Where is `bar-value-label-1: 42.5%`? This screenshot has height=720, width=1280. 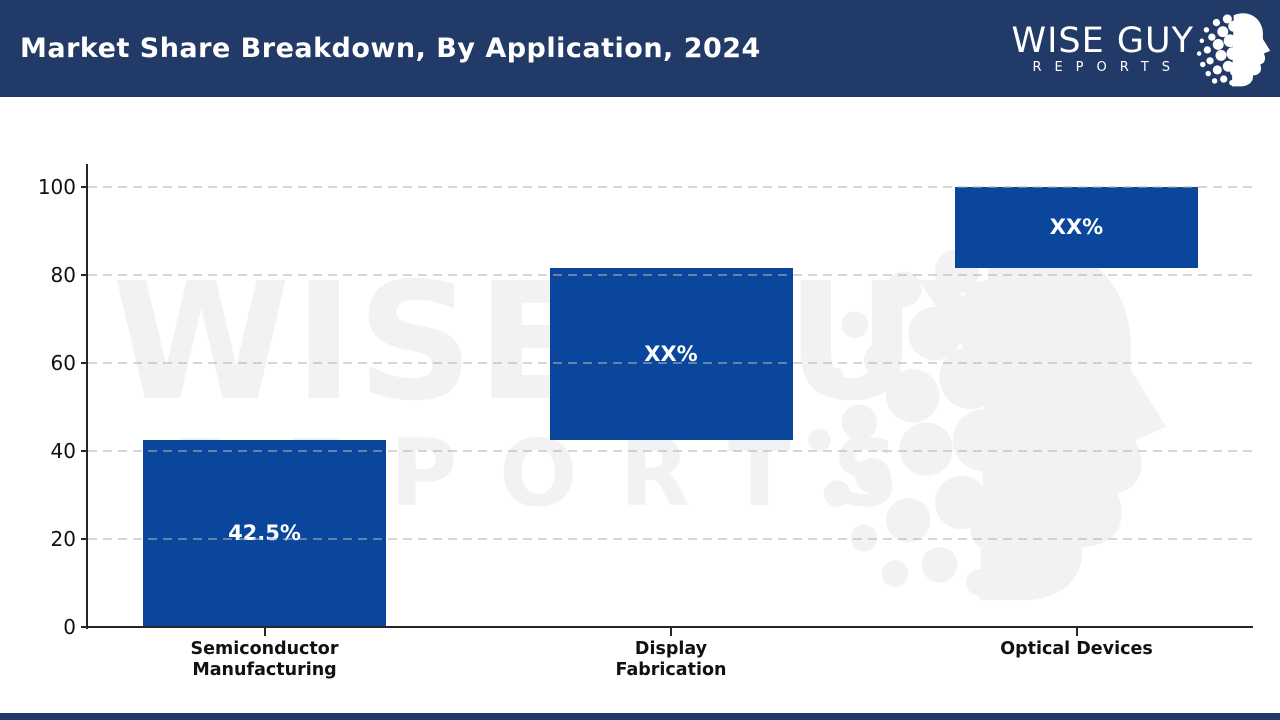
bar-value-label-1: 42.5% is located at coordinates (264, 533).